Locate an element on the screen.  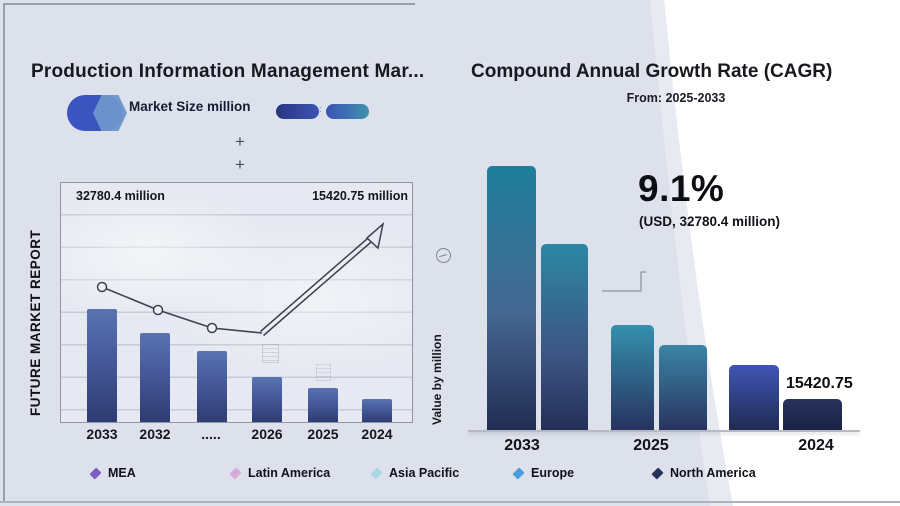
cagr-basis-note: (USD, 32780.4 million) is located at coordinates (710, 221).